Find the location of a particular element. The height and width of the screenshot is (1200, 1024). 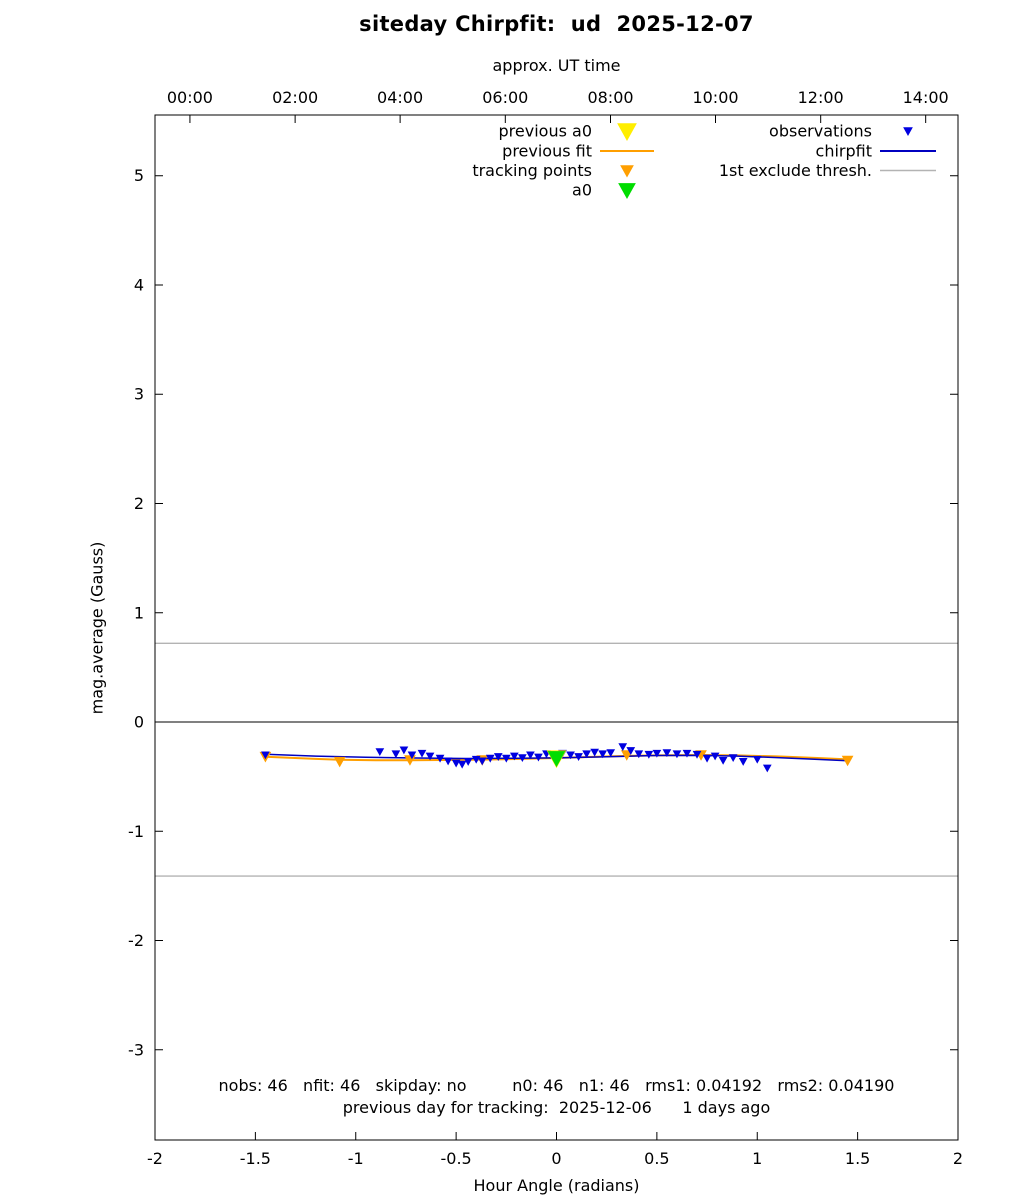

x-tick-label: -0.5 is located at coordinates (456, 1158).